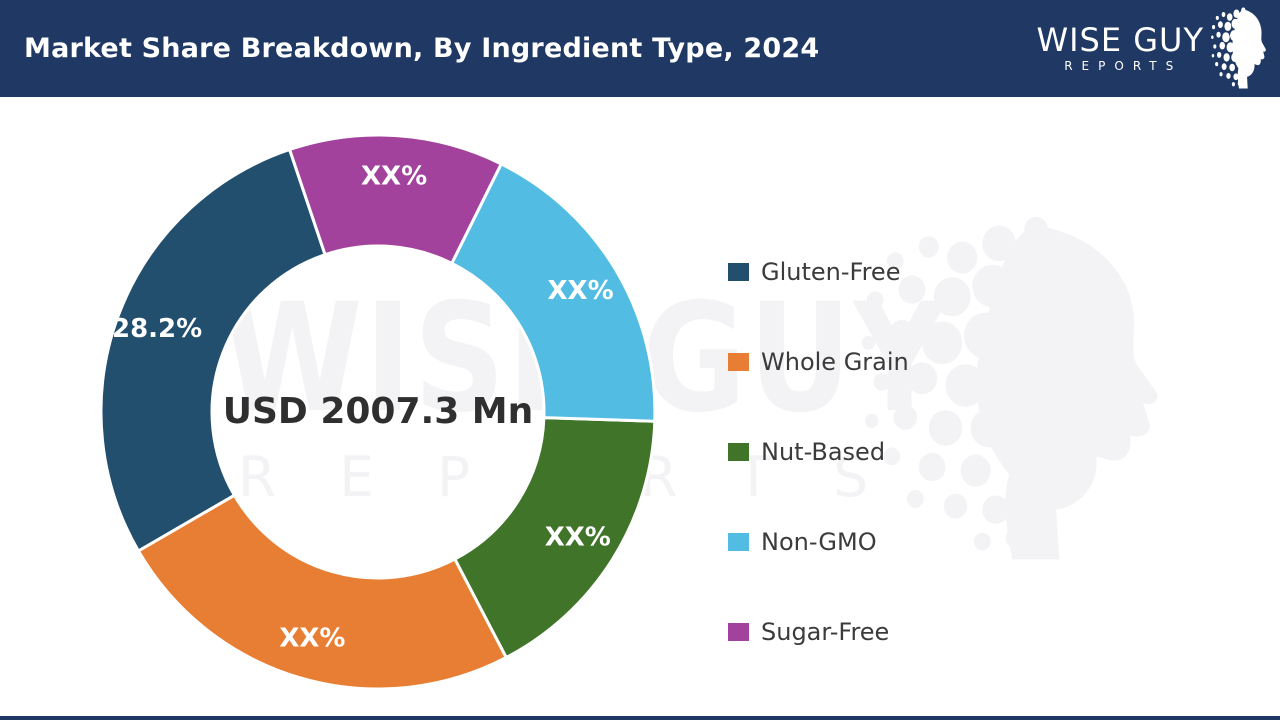 The image size is (1280, 720). I want to click on donut-center-value: USD 2007.3 Mn, so click(378, 411).